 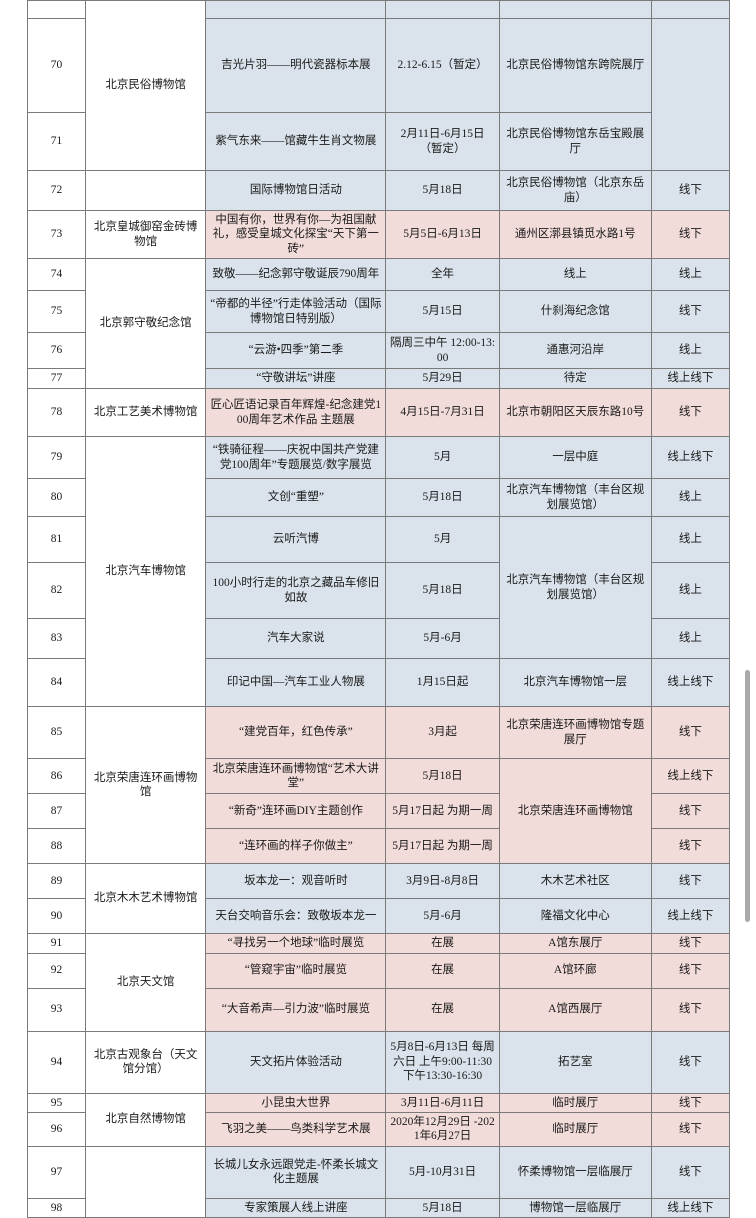 What do you see at coordinates (442, 9) in the screenshot?
I see `exhibition-date` at bounding box center [442, 9].